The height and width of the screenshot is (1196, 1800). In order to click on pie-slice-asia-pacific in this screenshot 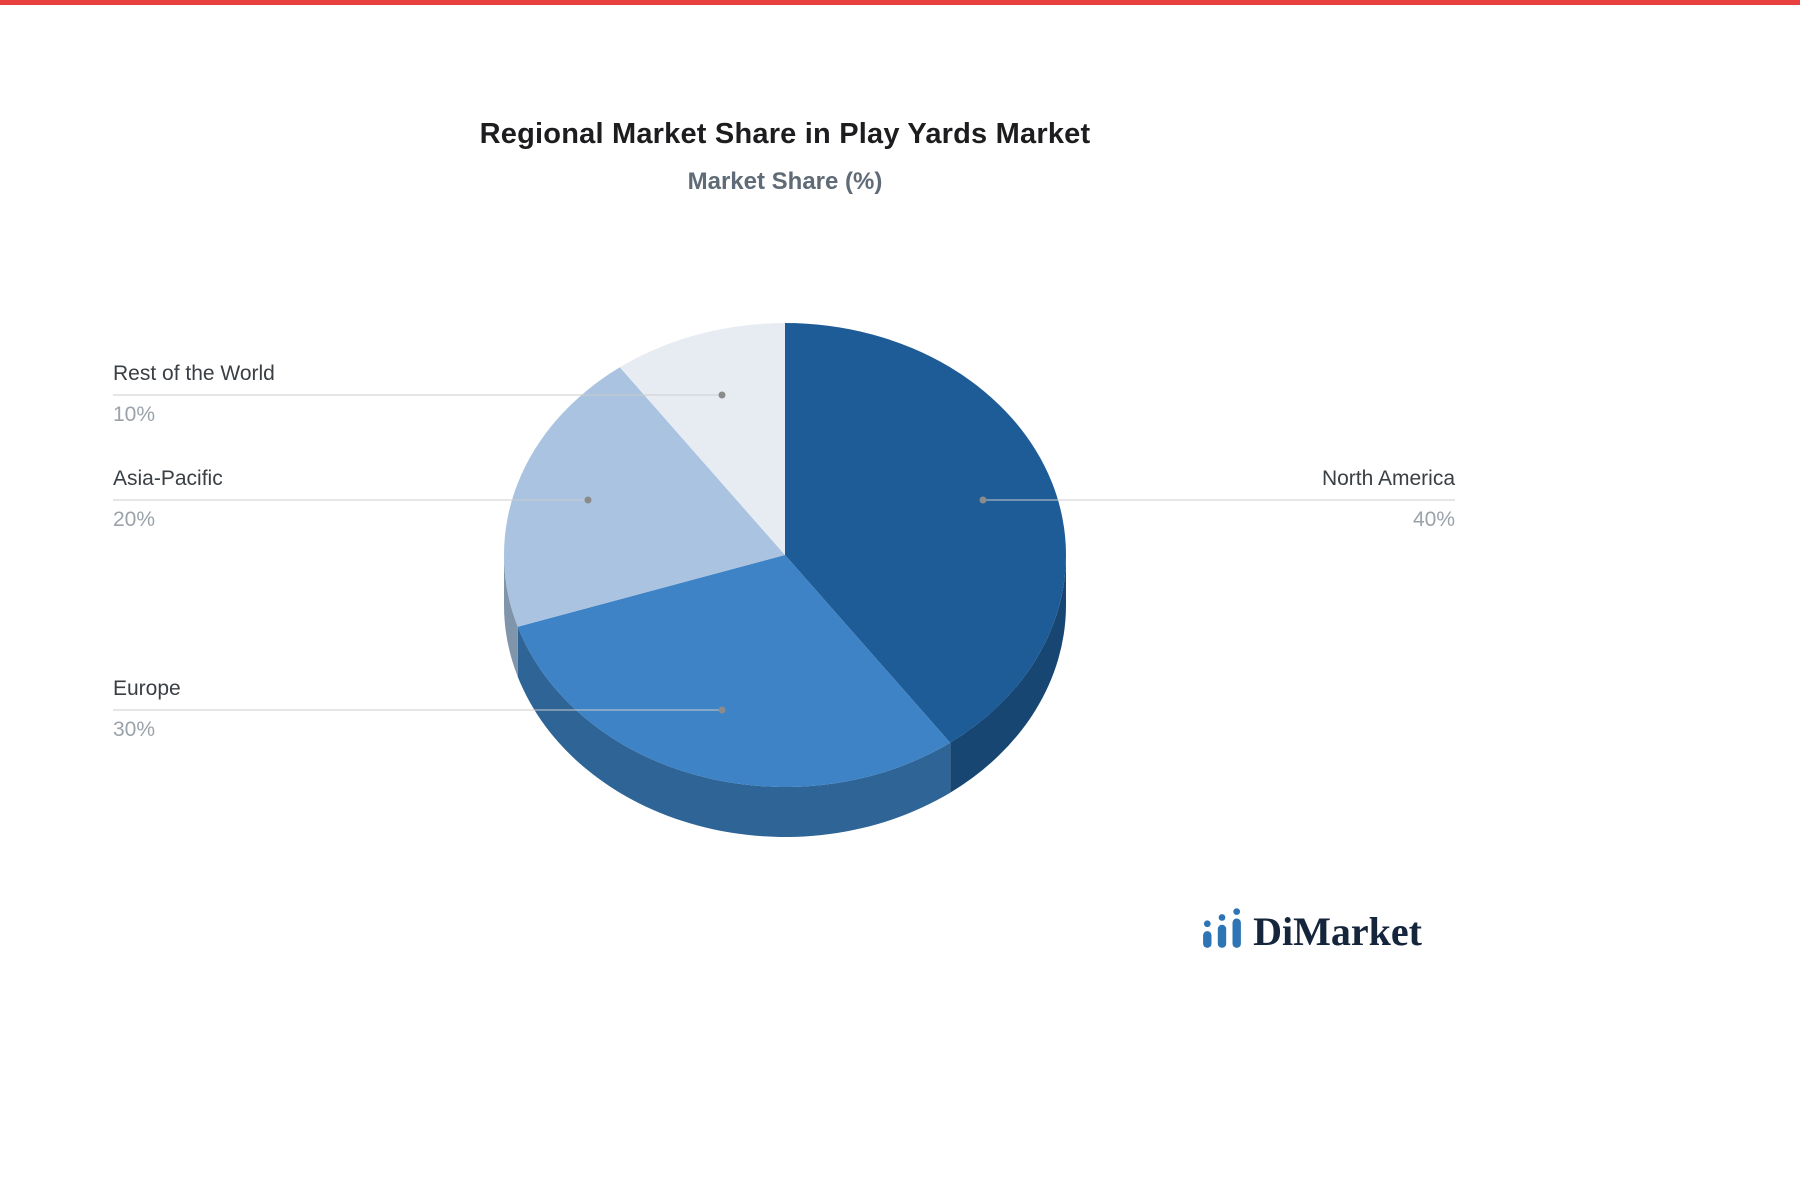, I will do `click(644, 497)`.